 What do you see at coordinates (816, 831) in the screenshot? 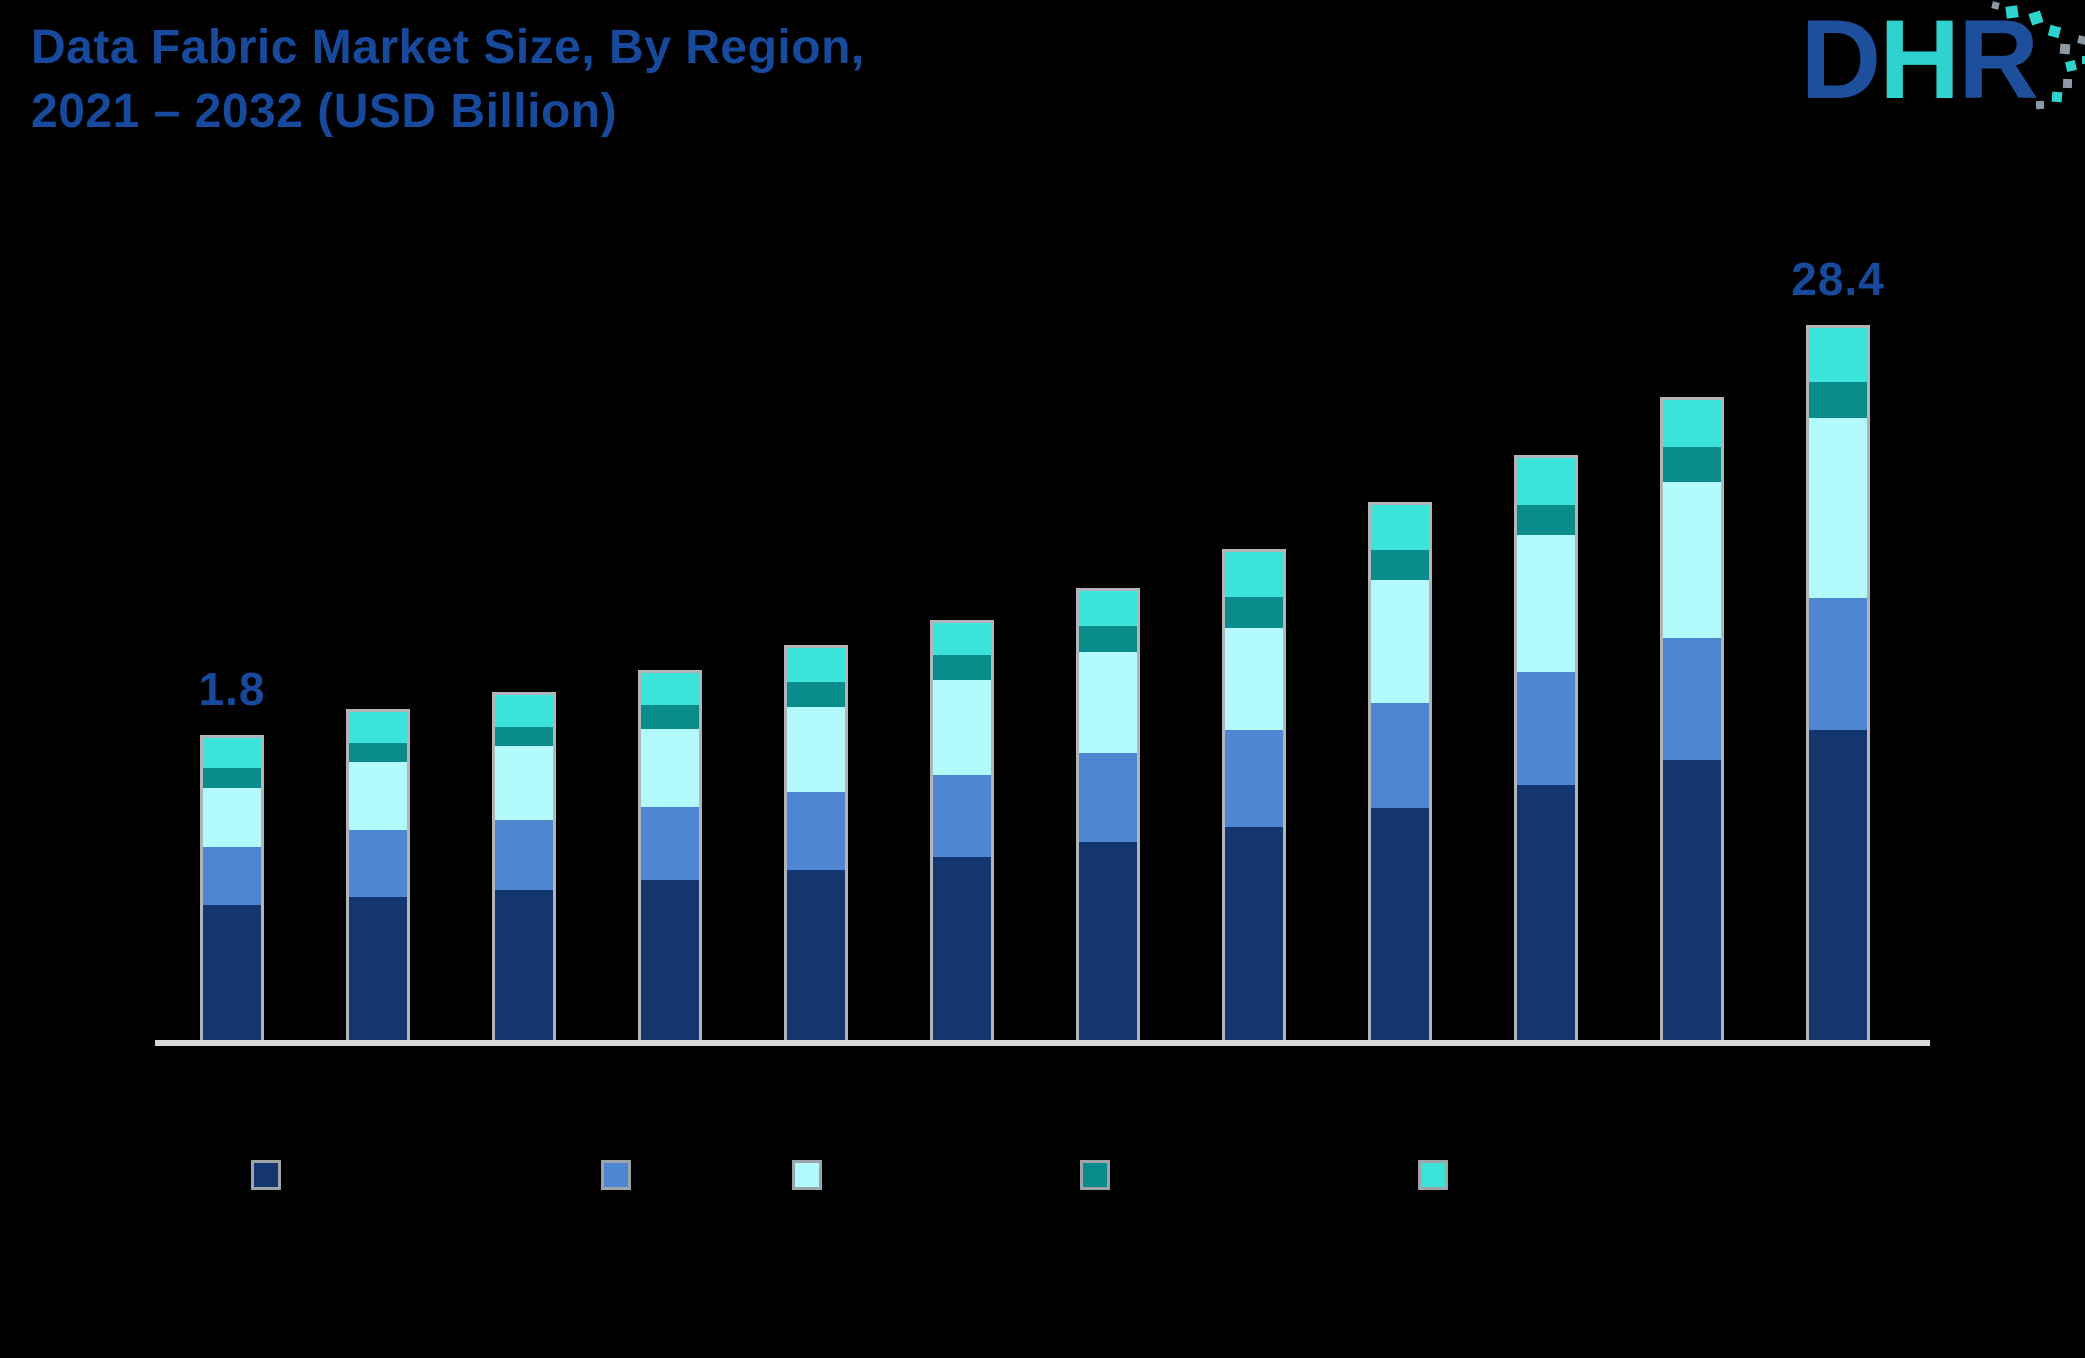
I see `segment-blue-2025` at bounding box center [816, 831].